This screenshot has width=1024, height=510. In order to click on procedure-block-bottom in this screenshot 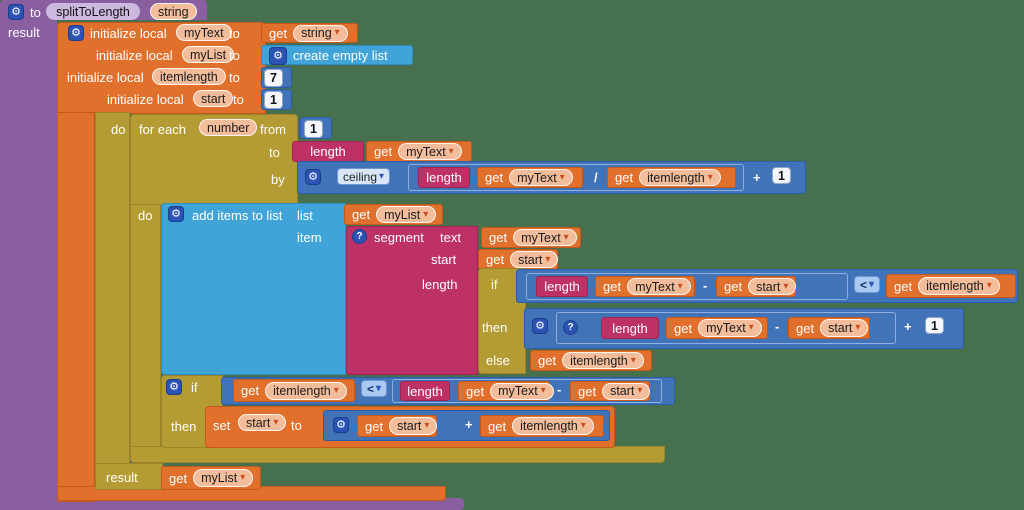, I will do `click(232, 504)`.